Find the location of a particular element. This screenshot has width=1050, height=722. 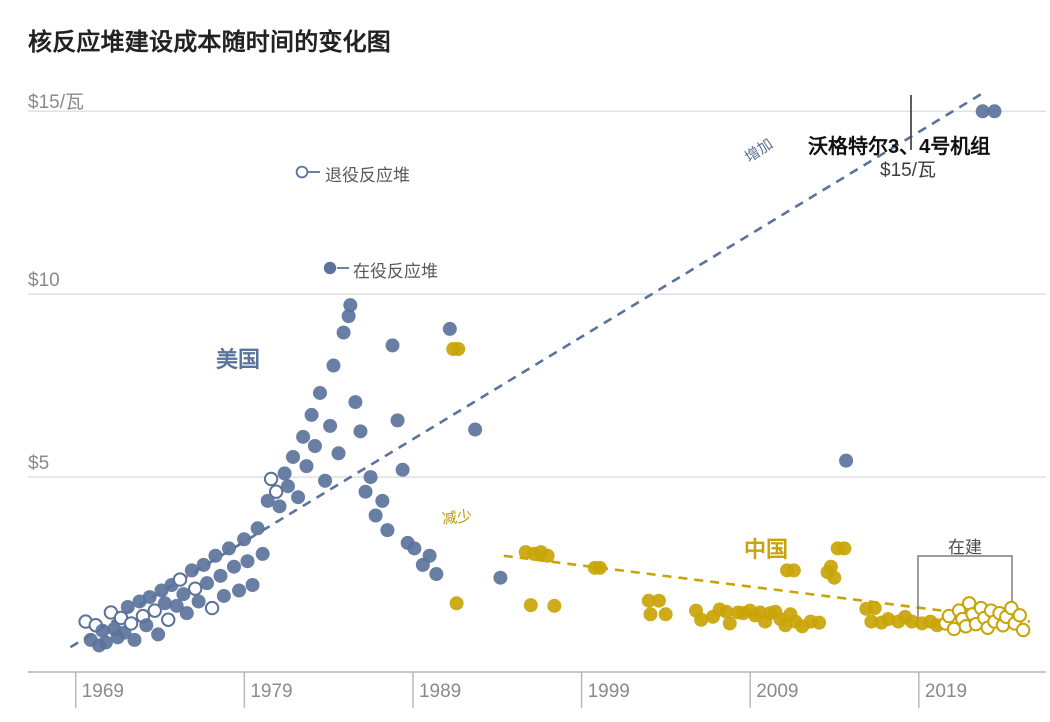

legend-label-retired: 退役反应堆 is located at coordinates (367, 175).